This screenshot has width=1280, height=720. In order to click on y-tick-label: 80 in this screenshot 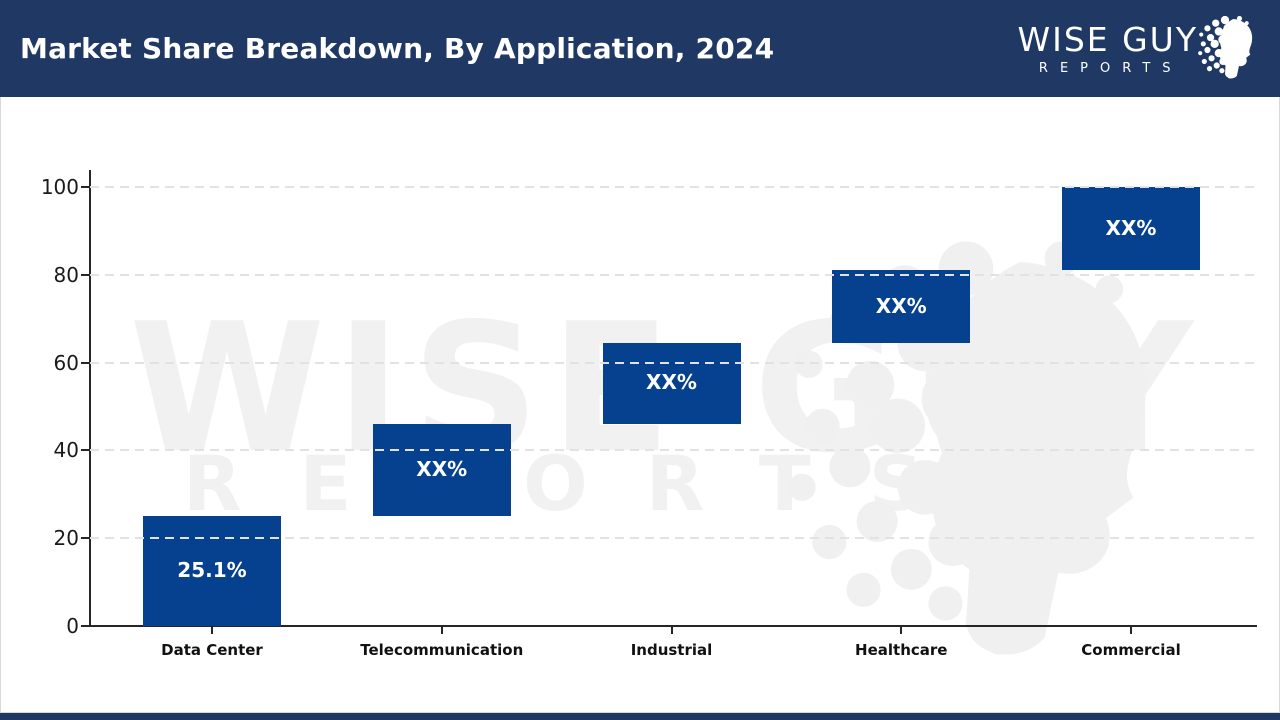, I will do `click(66, 274)`.